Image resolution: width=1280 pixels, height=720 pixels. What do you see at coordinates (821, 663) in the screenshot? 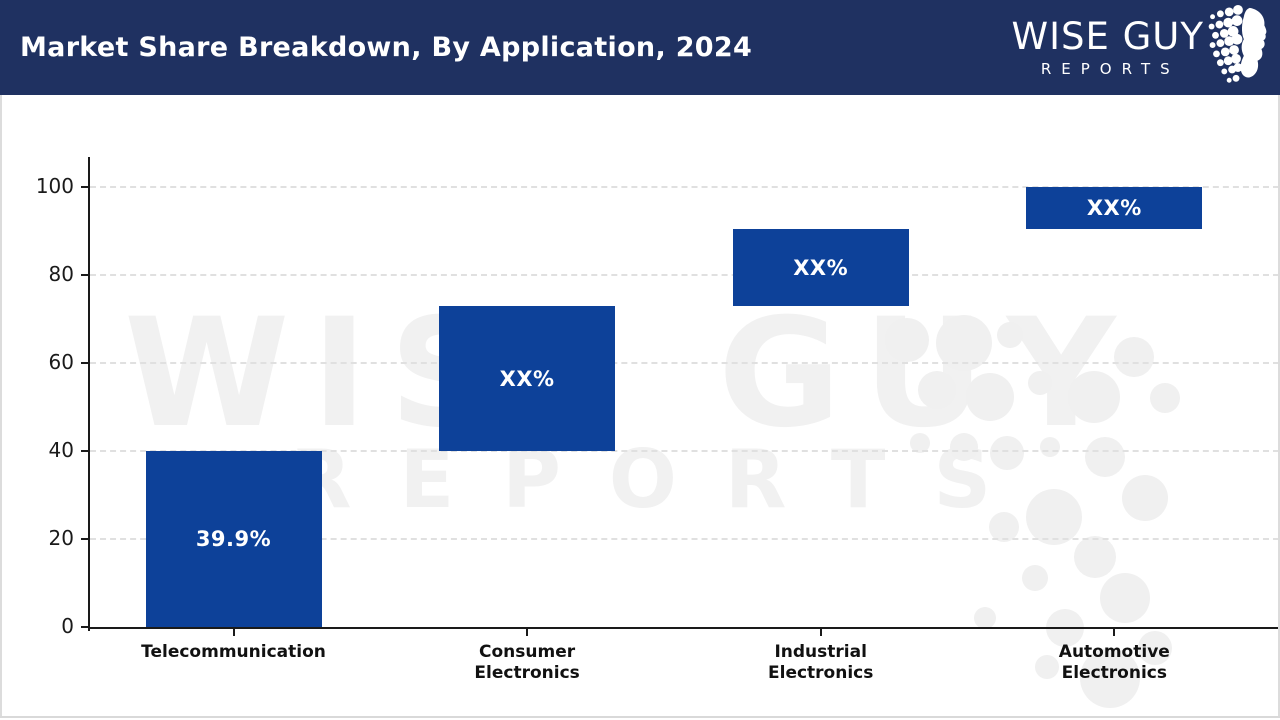
I see `x-category-label: Industrial Electronics` at bounding box center [821, 663].